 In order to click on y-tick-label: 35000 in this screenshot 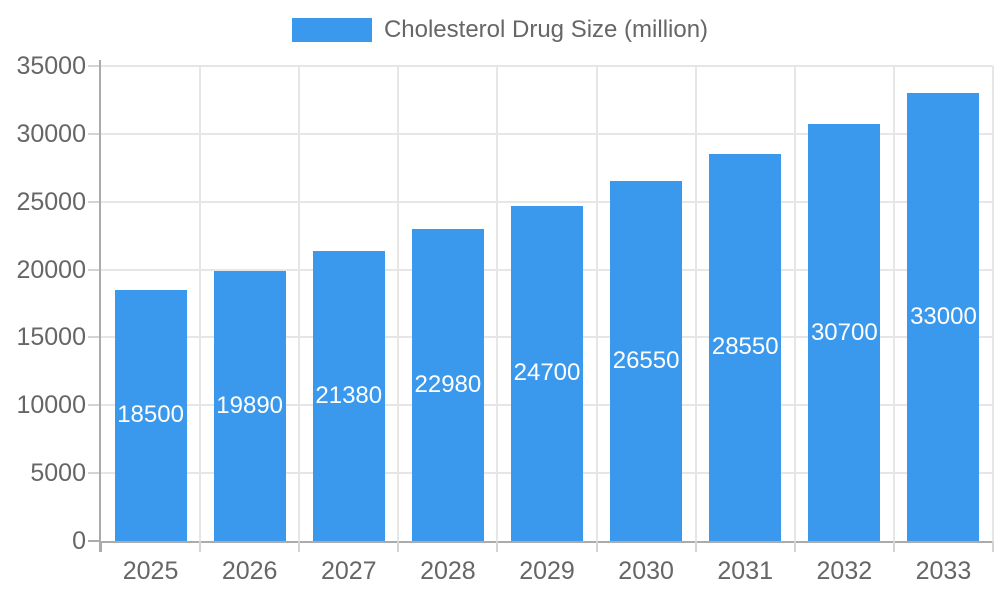, I will do `click(51, 66)`.